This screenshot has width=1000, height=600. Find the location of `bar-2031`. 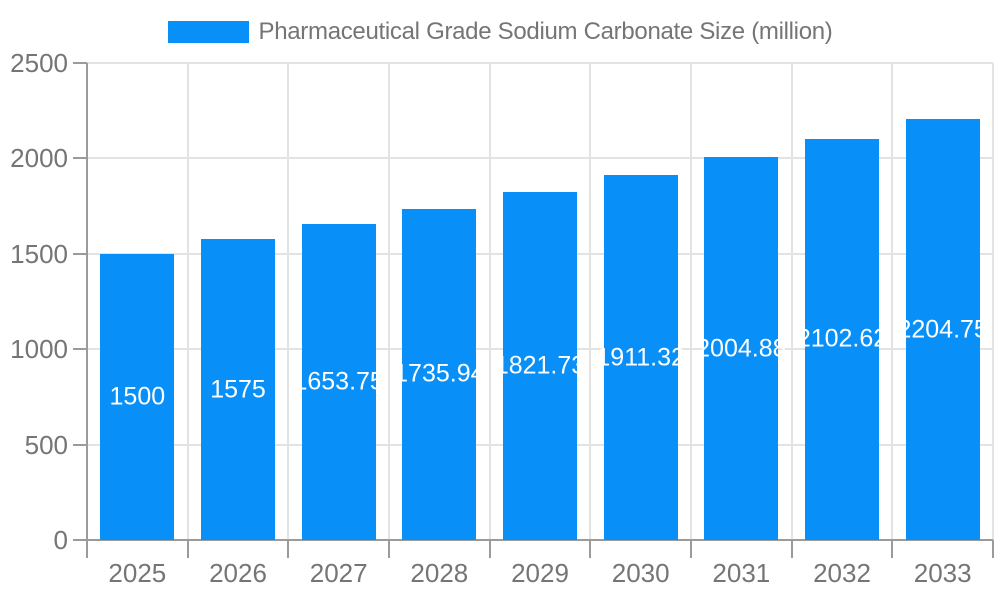

bar-2031 is located at coordinates (741, 348).